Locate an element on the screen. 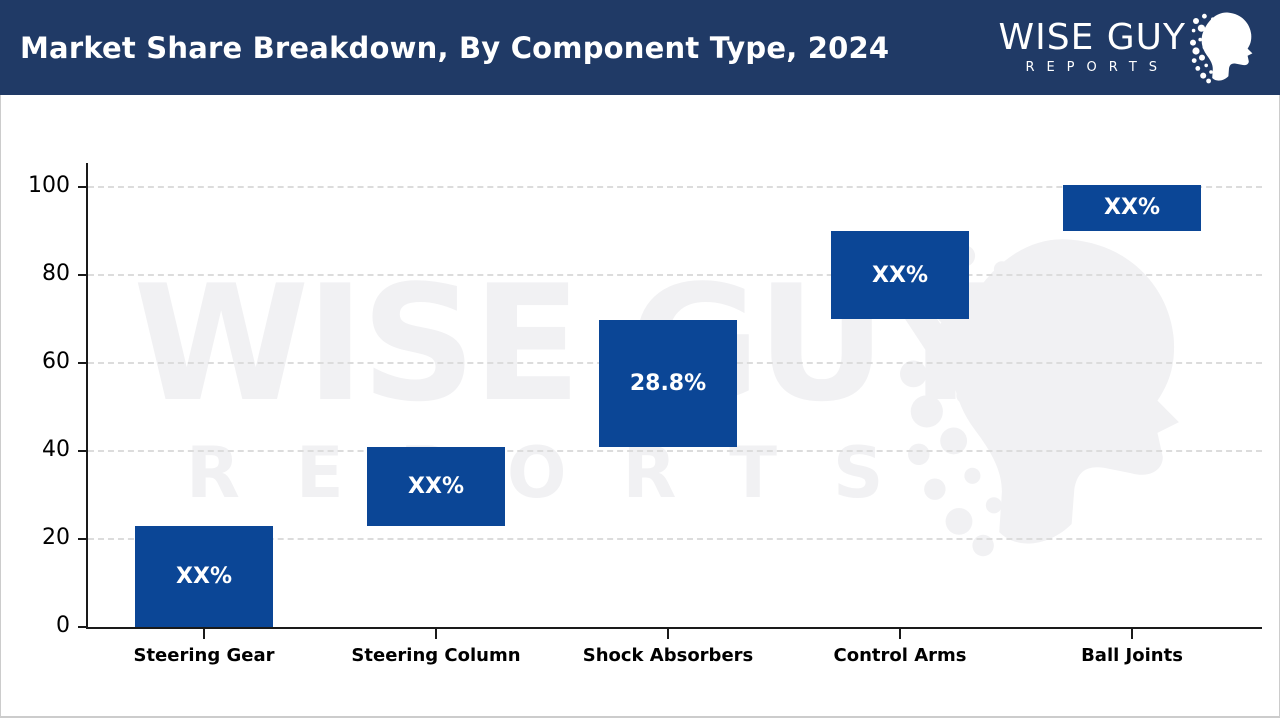  bar-control-arms: XX% is located at coordinates (900, 275).